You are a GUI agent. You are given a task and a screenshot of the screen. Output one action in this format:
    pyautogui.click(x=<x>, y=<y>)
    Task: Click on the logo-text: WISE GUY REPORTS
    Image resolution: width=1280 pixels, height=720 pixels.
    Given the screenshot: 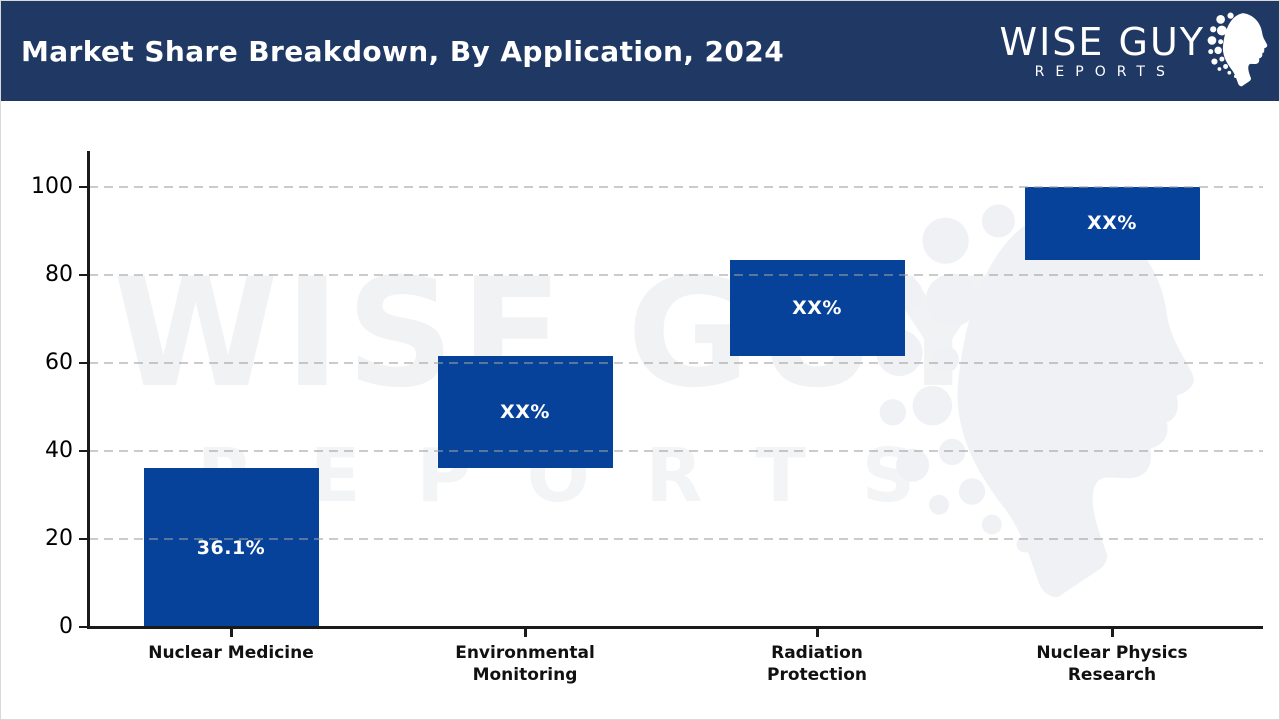 What is the action you would take?
    pyautogui.click(x=1102, y=51)
    